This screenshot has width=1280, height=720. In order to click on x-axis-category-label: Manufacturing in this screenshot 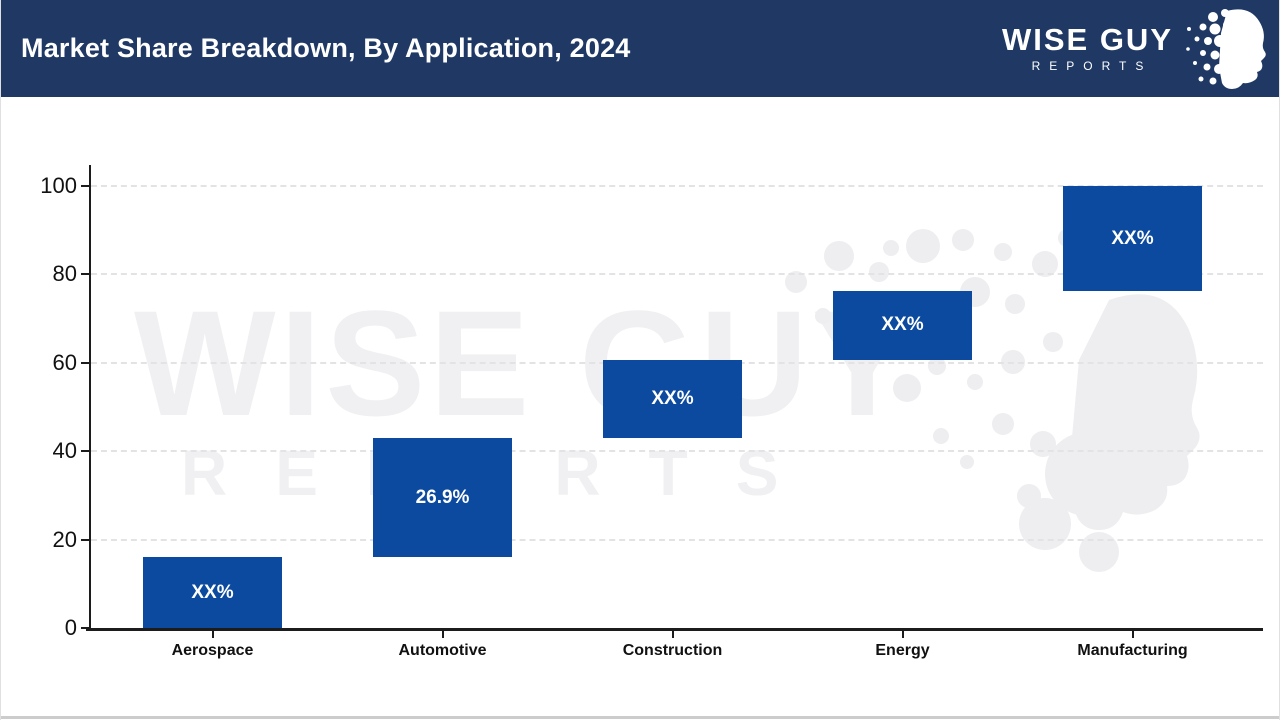, I will do `click(1132, 650)`.